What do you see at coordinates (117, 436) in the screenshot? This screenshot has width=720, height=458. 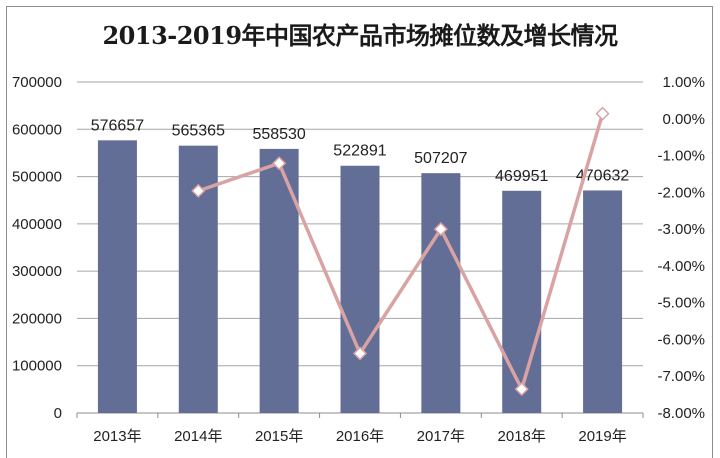 I see `x-axis-category-label: 2013年` at bounding box center [117, 436].